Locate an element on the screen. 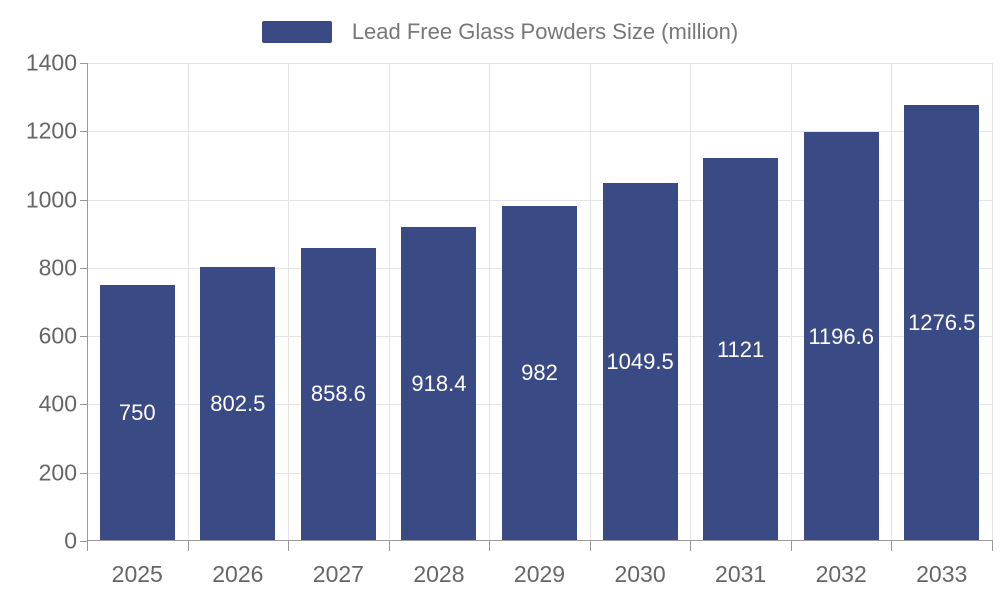 This screenshot has width=1000, height=600. x-tick-label: 2031 is located at coordinates (741, 574).